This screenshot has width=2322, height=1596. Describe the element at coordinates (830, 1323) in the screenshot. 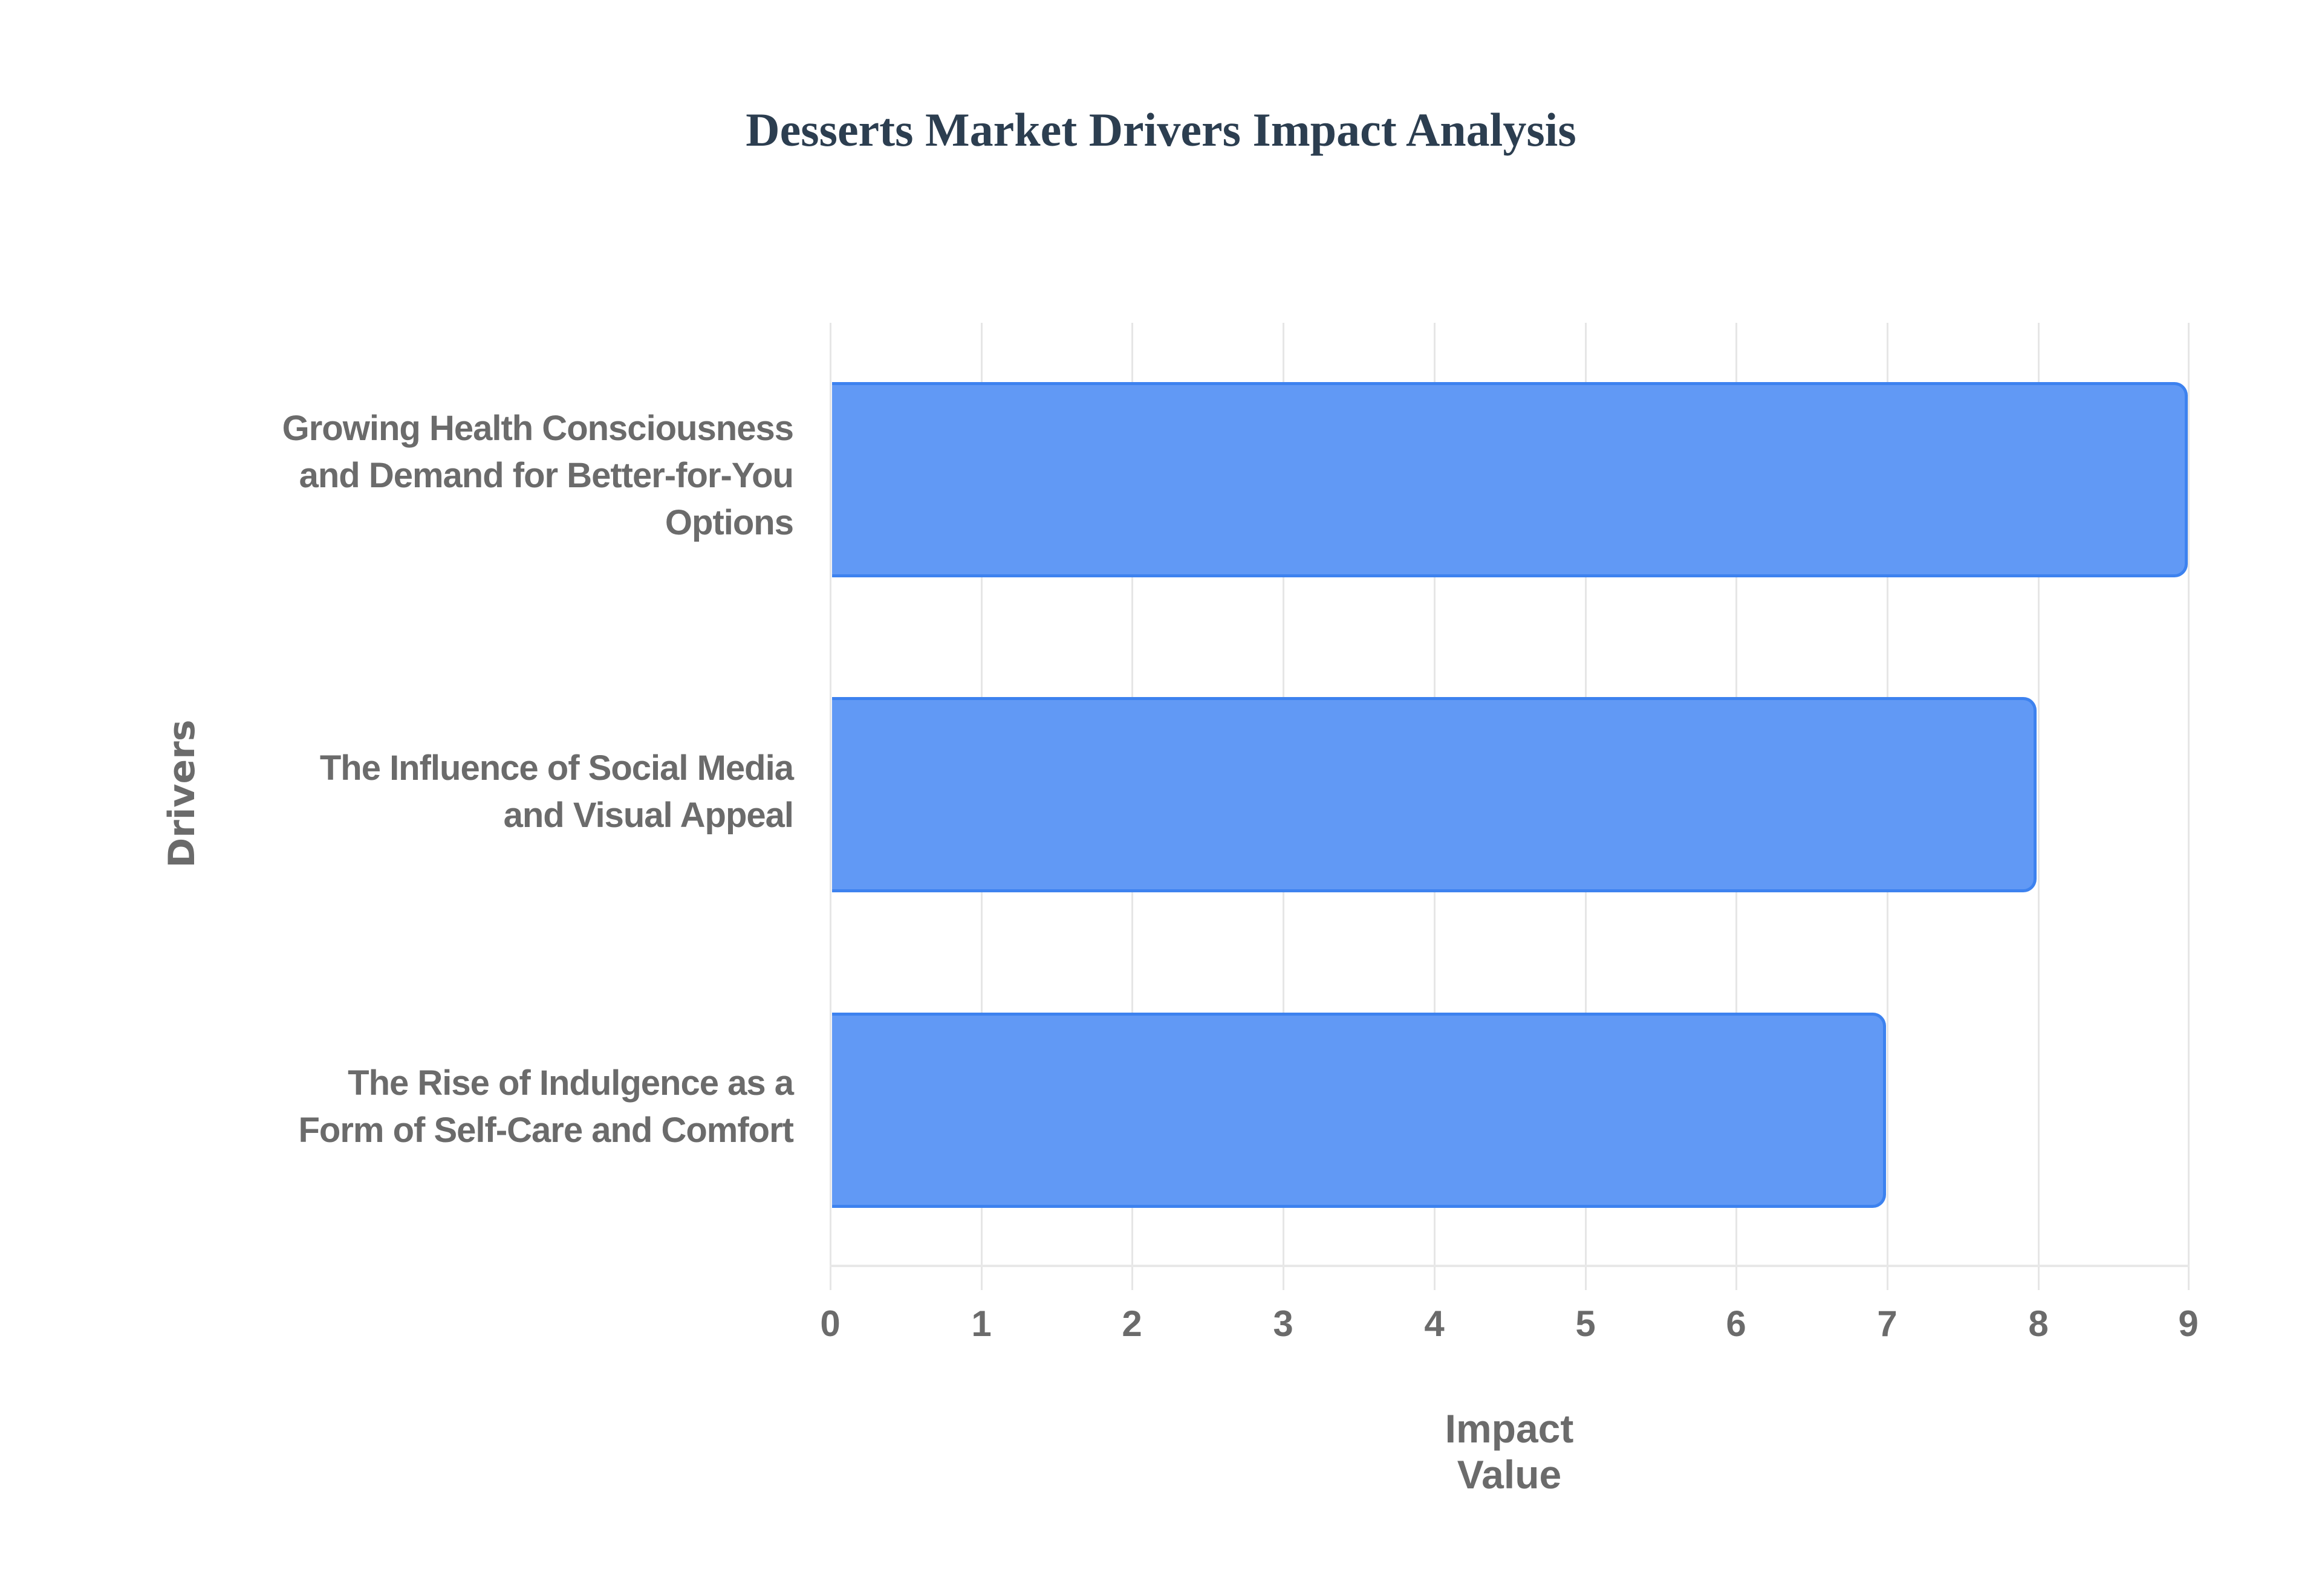

I see `x-tick-0: 0` at that location.